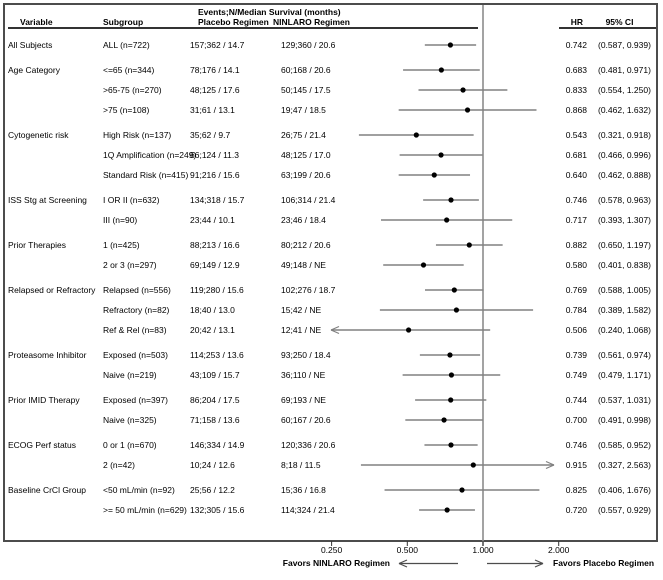  Describe the element at coordinates (131, 200) in the screenshot. I see `row-subgroup-label: I OR II (n=632)` at that location.